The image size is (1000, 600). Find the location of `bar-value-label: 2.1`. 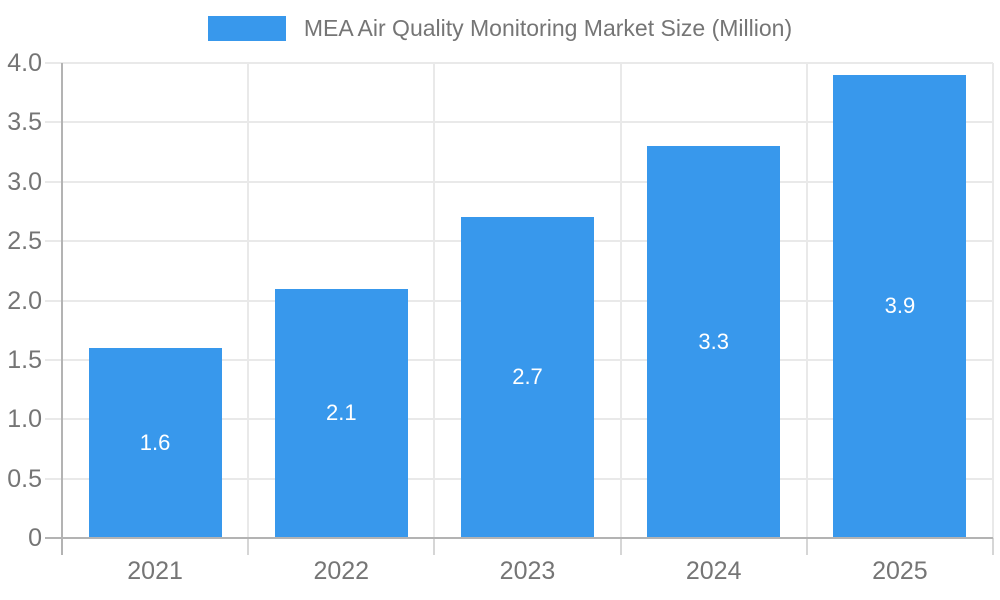

bar-value-label: 2.1 is located at coordinates (341, 412).